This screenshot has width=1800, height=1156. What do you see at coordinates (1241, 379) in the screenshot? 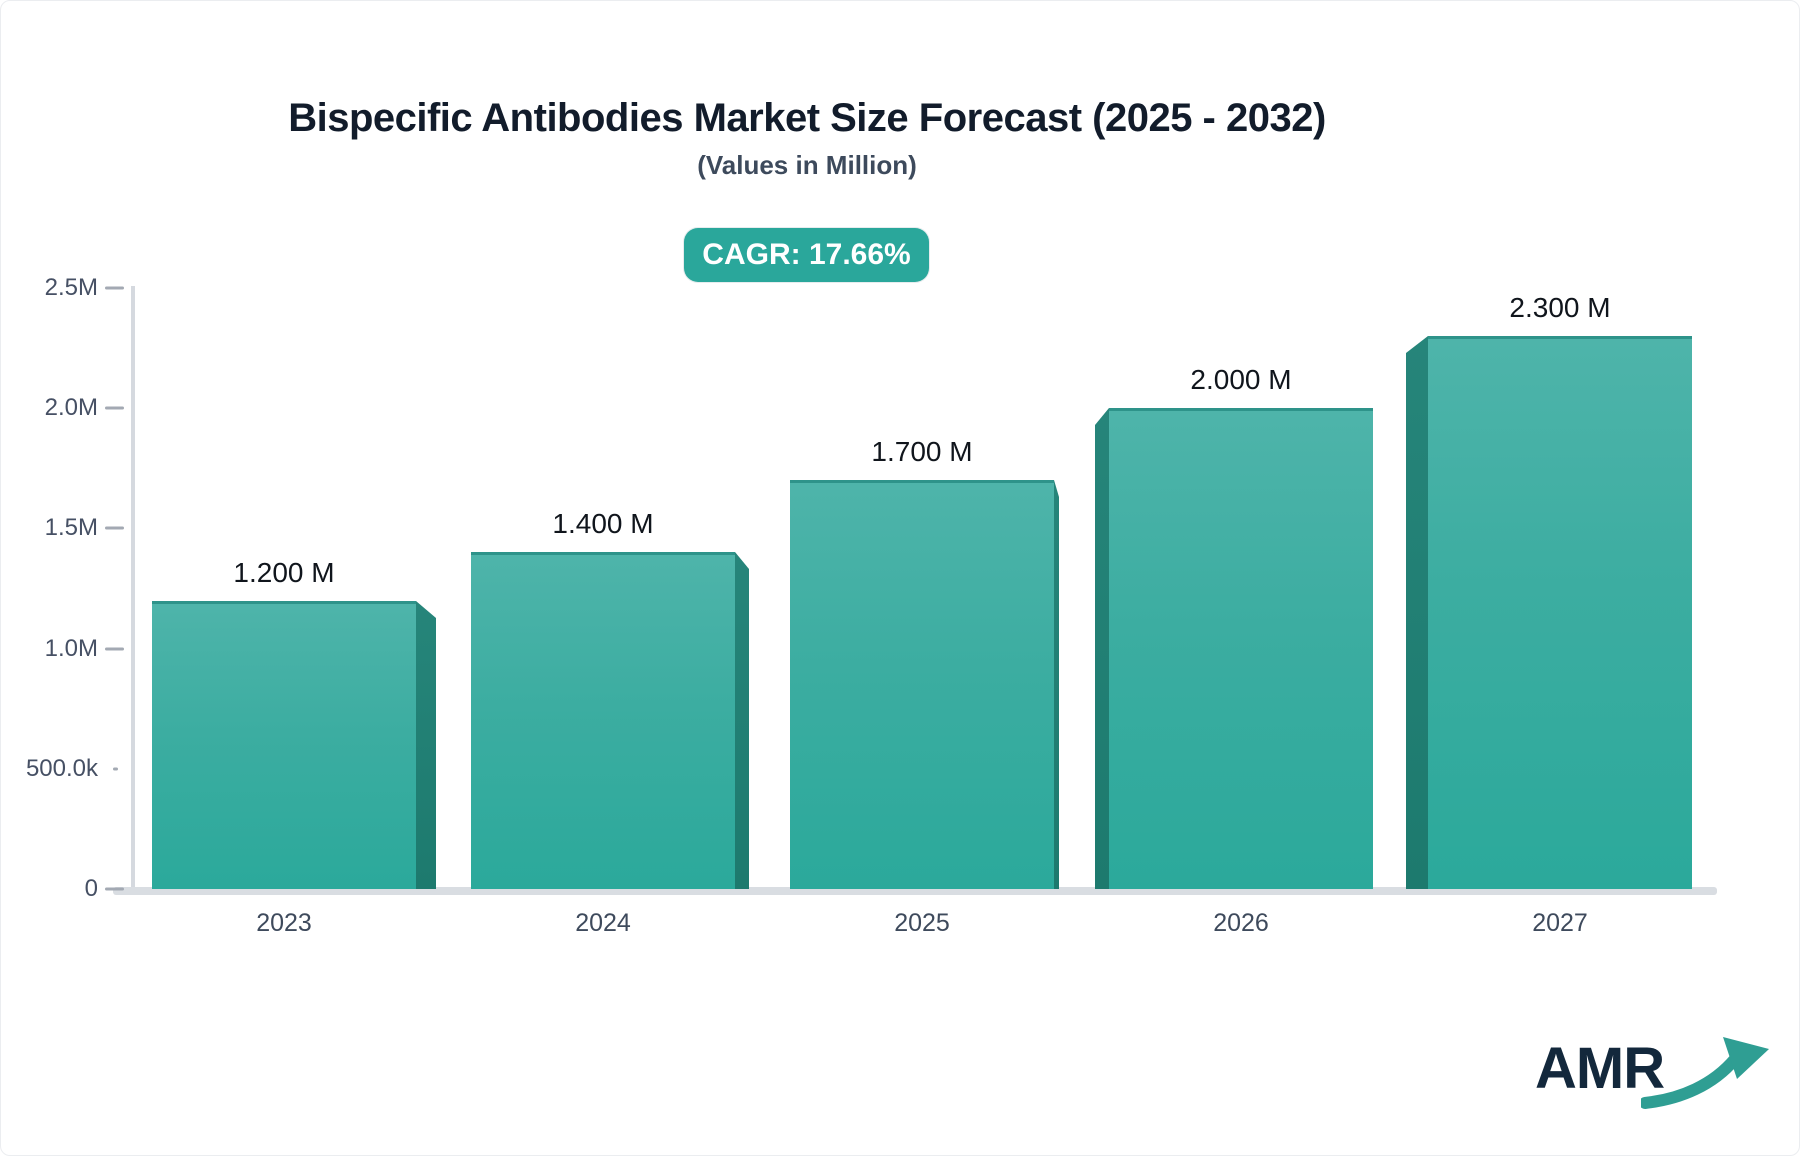
I see `bar-value-label-2026: 2.000 M` at bounding box center [1241, 379].